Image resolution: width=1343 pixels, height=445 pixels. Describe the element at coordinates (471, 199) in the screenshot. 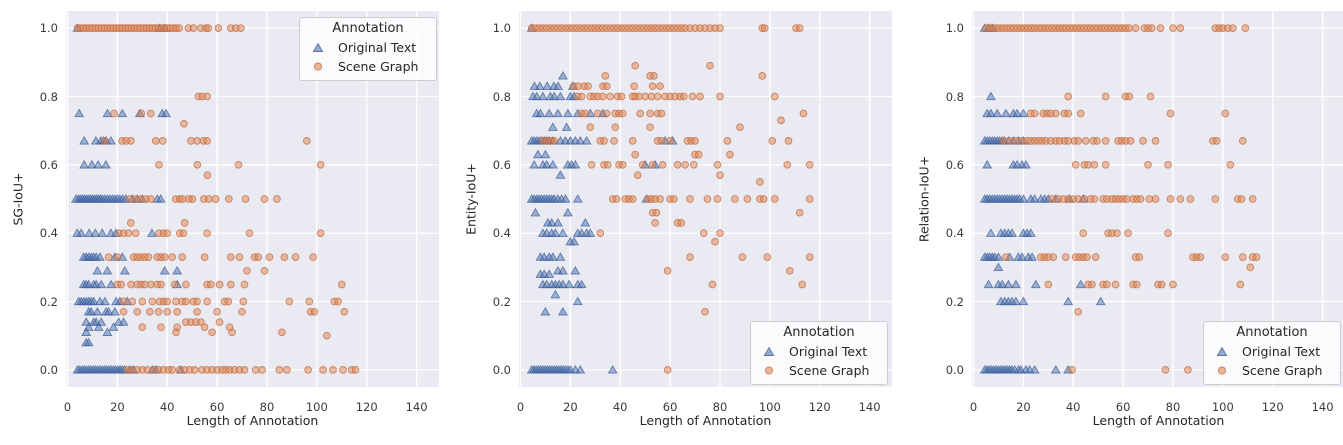

I see `y-axis-label: Entity-IoU+` at that location.